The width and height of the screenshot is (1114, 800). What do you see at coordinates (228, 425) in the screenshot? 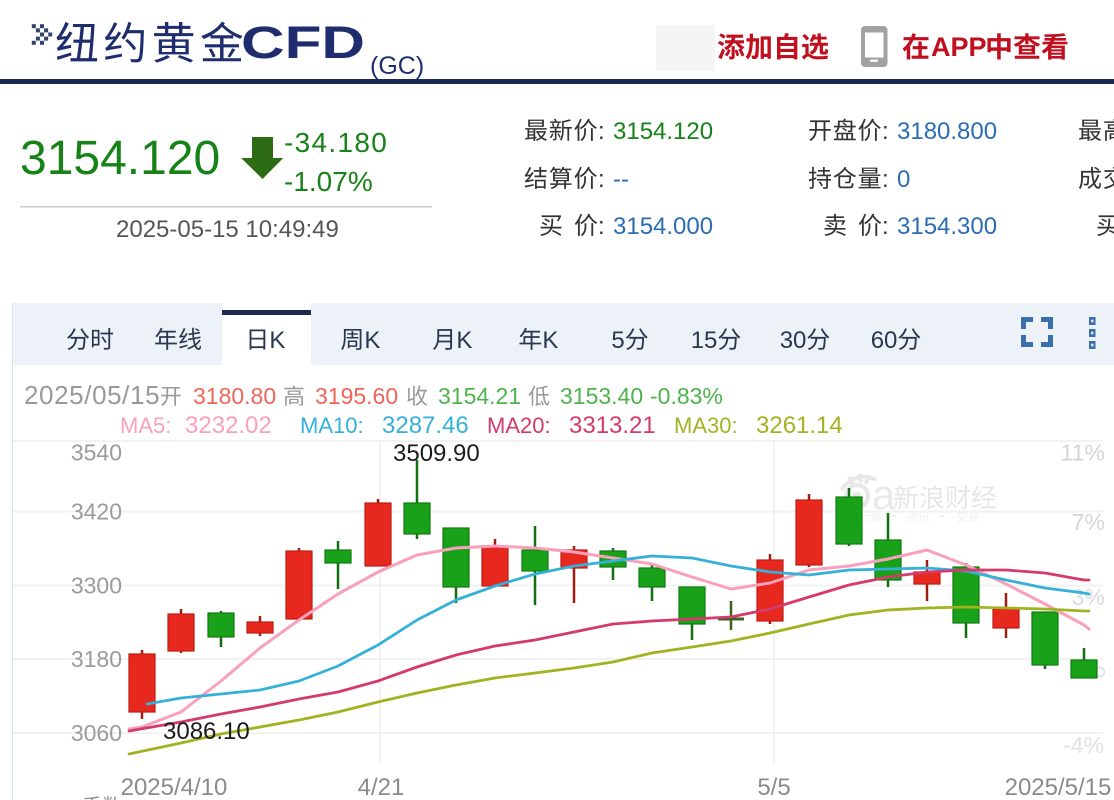
I see `svg-text: 3232.02` at bounding box center [228, 425].